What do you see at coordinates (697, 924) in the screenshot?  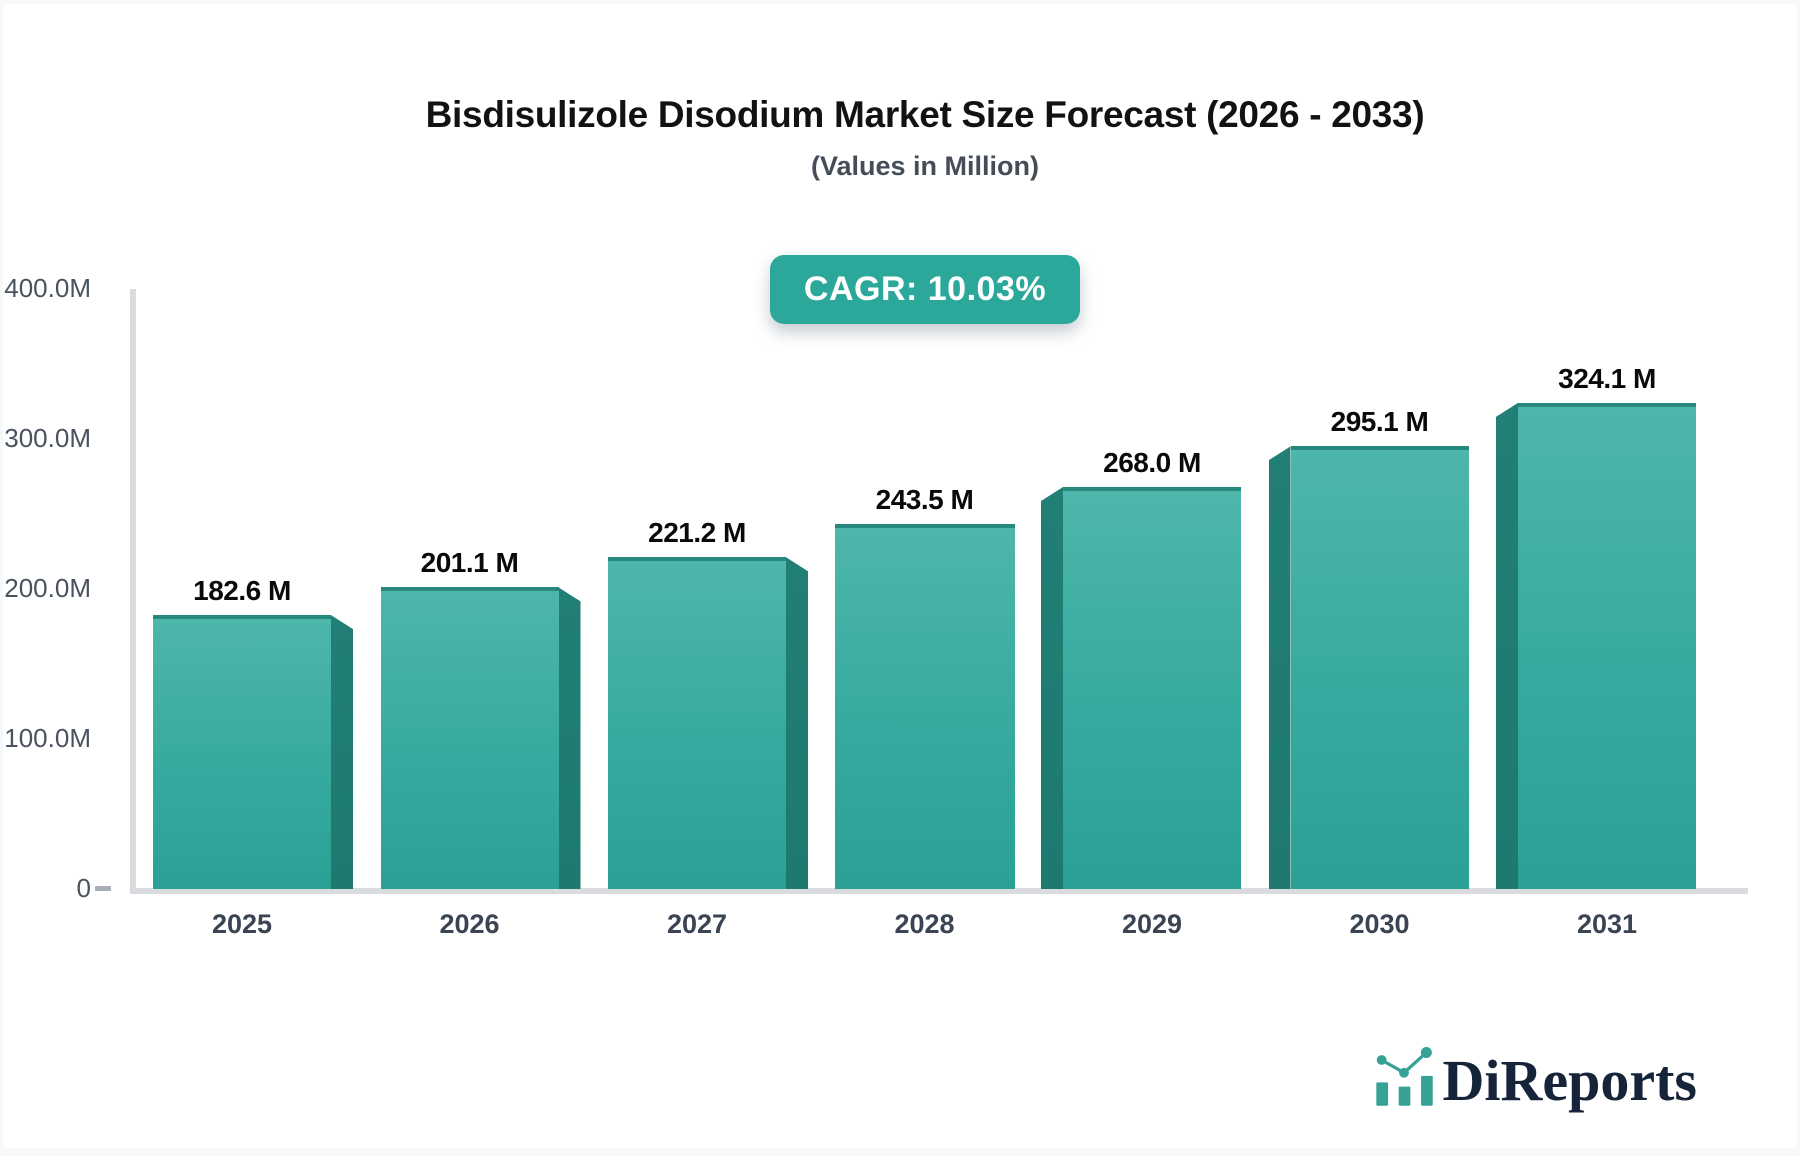 I see `x-axis-tick-label: 2027` at bounding box center [697, 924].